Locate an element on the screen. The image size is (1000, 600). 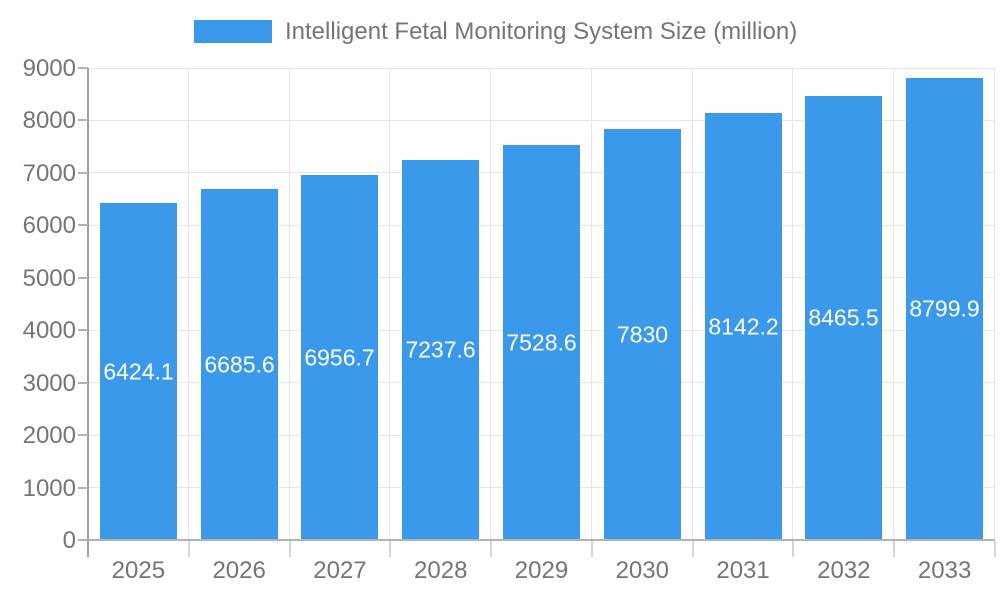
y-axis-label: 4000 is located at coordinates (49, 331).